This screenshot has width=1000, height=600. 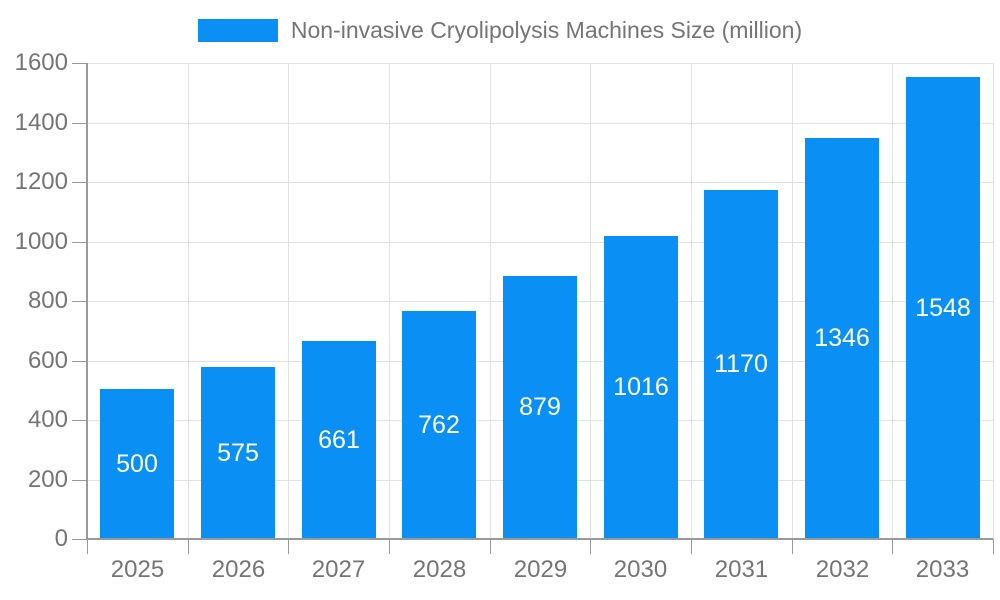 I want to click on x-tick-label: 2029, so click(x=540, y=569).